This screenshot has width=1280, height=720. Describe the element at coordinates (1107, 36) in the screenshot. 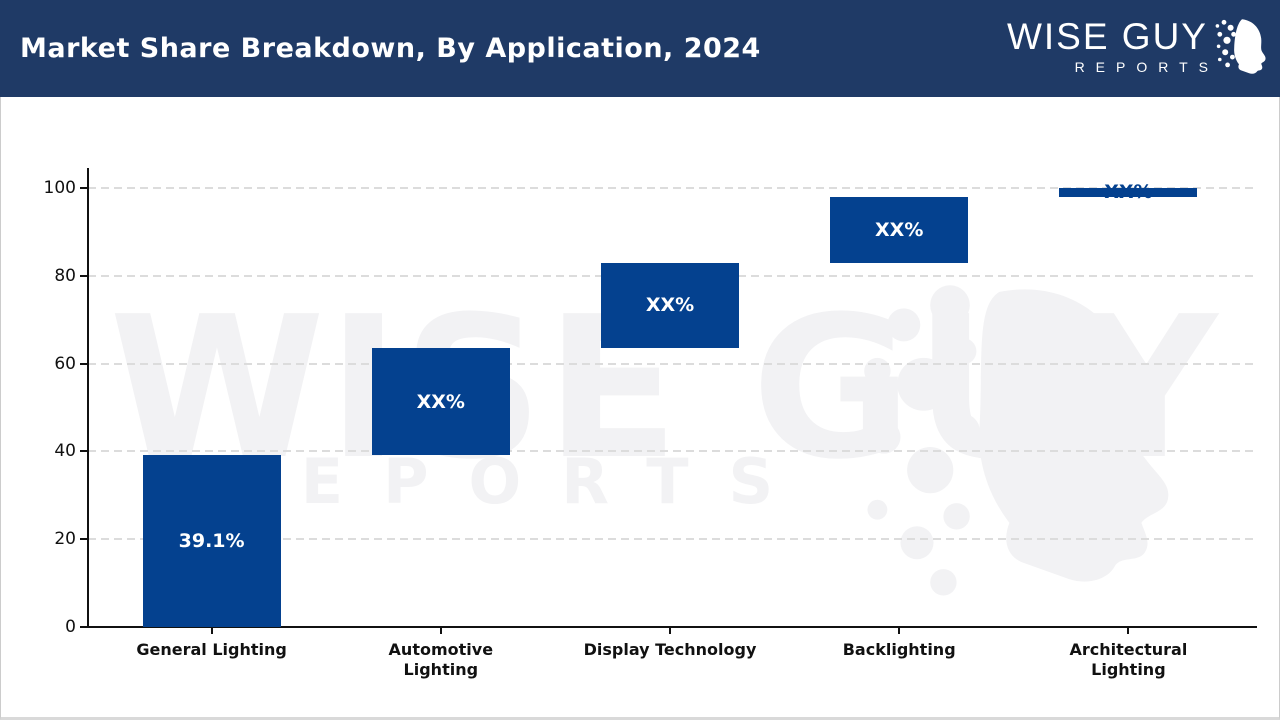

I see `logo-wordmark-line1: WISE GUY` at that location.